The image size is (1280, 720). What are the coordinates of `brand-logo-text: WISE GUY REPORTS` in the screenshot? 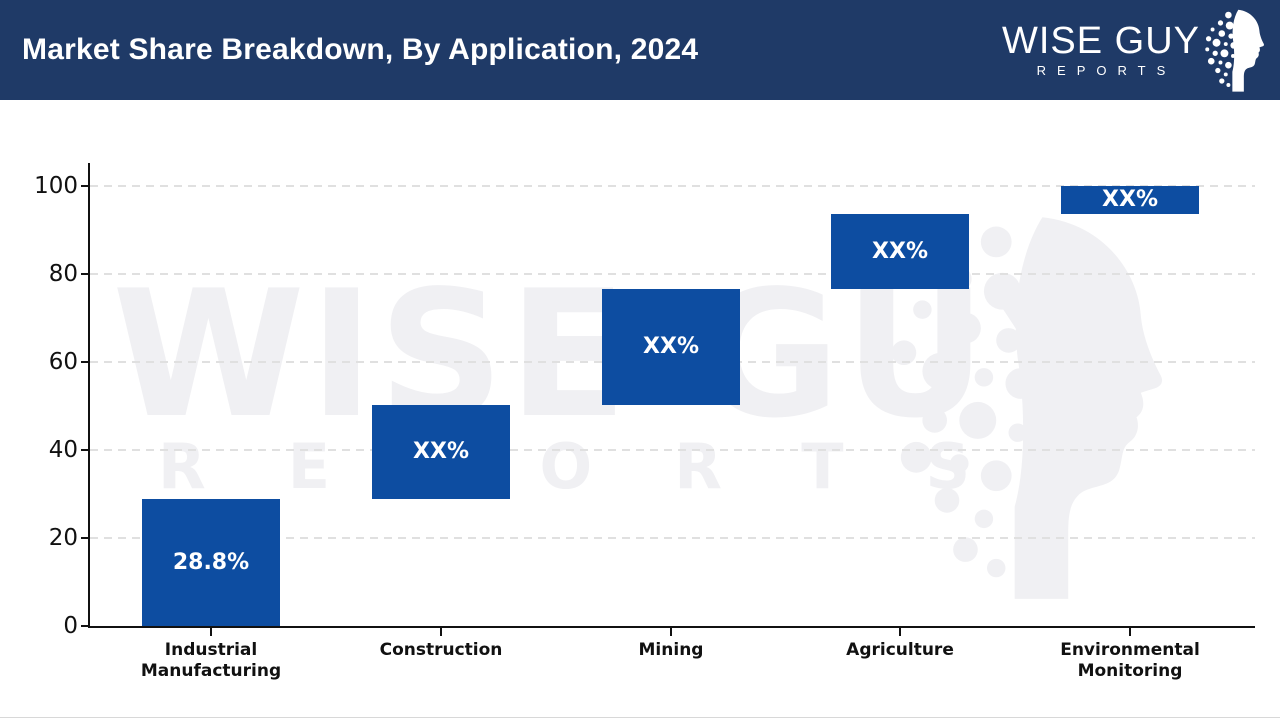 It's located at (1100, 49).